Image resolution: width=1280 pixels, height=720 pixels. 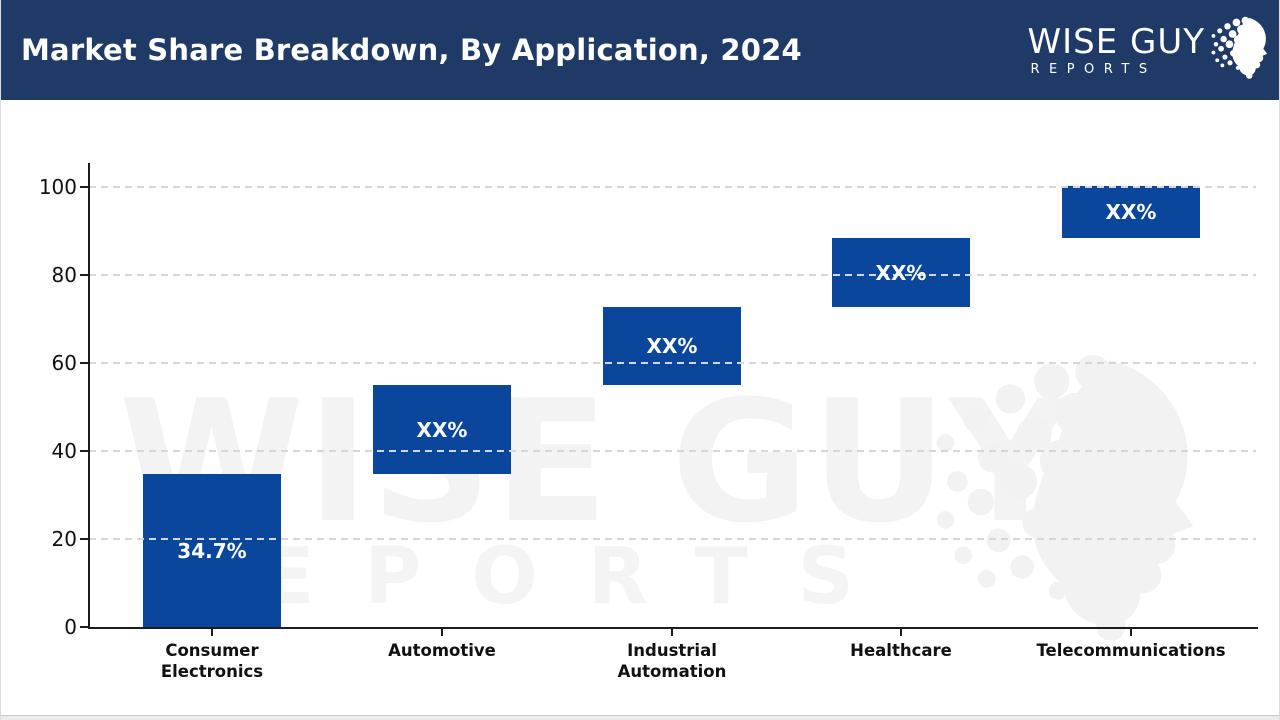 I want to click on y-tick-label-40: 40, so click(x=64, y=451).